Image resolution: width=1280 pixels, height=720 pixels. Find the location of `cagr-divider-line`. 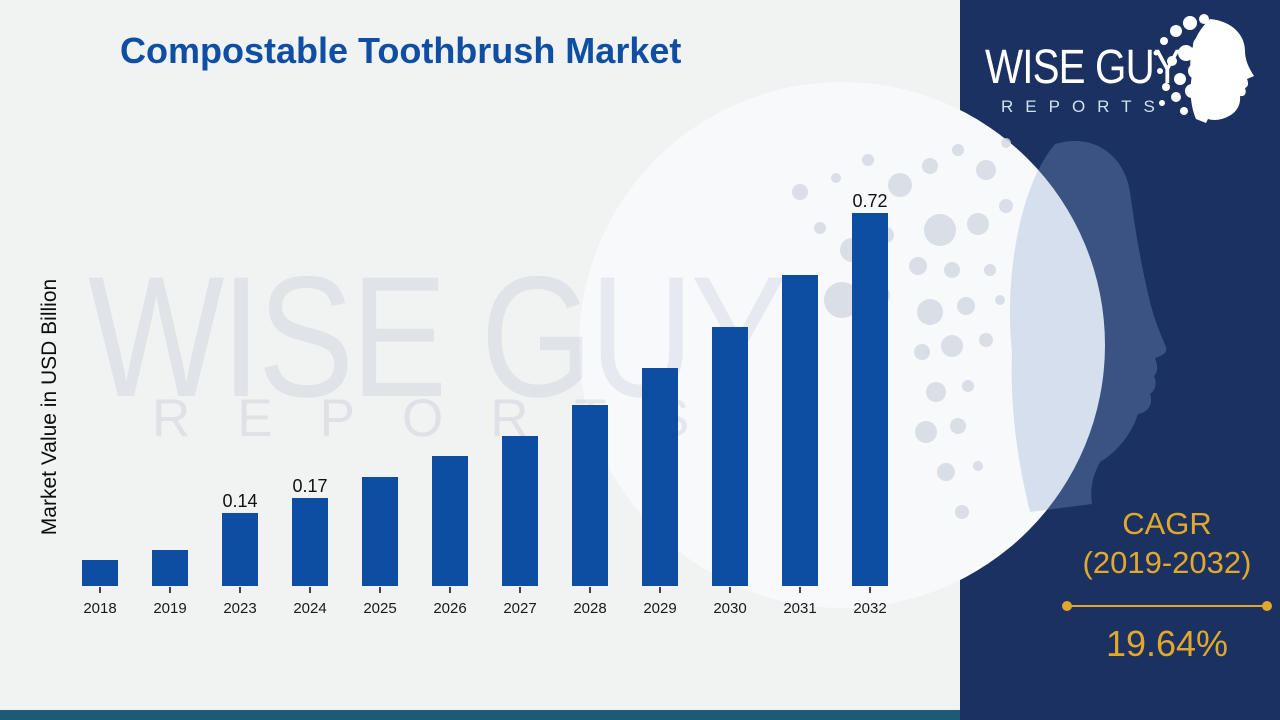

cagr-divider-line is located at coordinates (1167, 605).